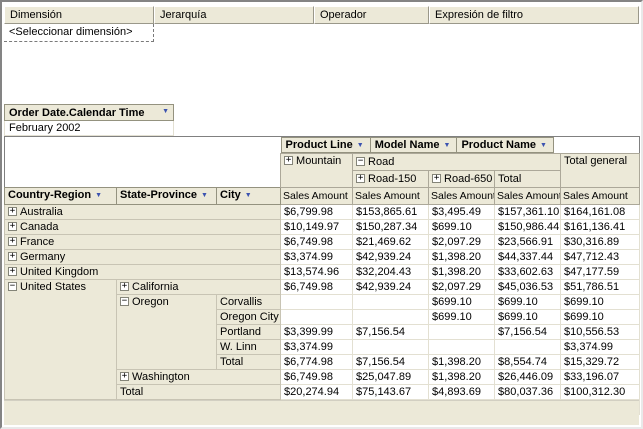  I want to click on data-cell: $8,554.74, so click(528, 362).